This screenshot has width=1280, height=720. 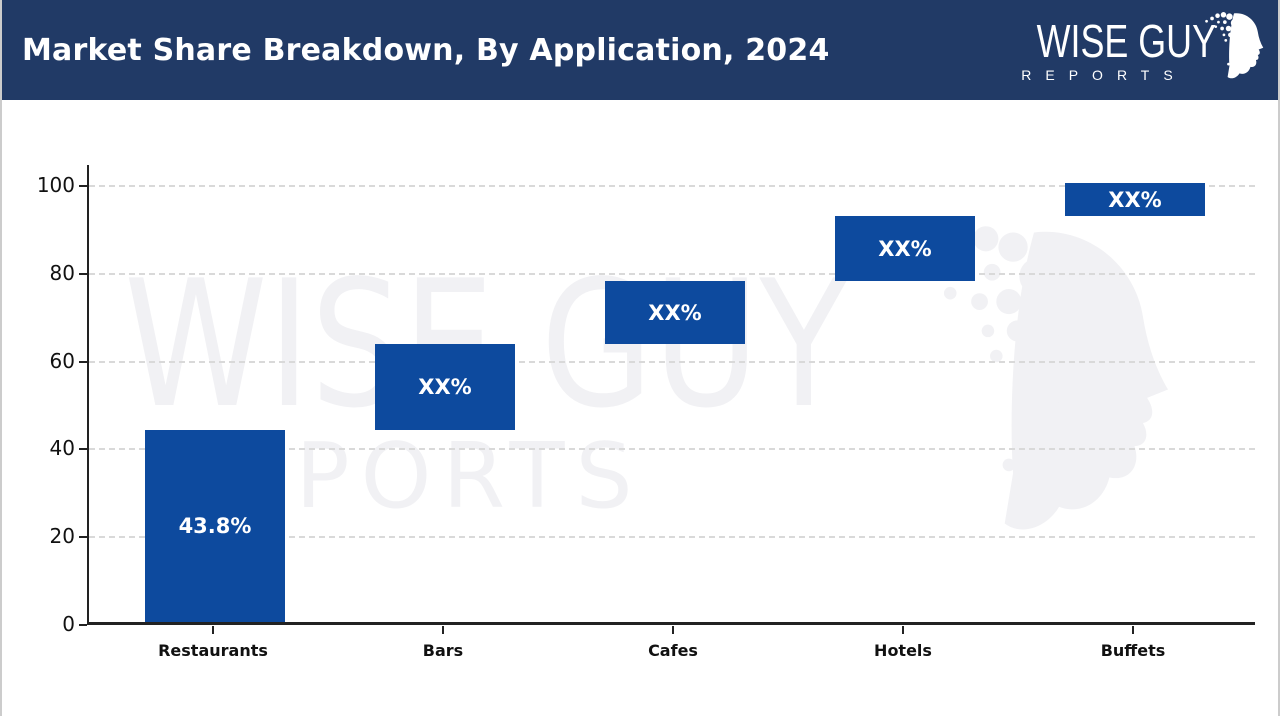 I want to click on y-tick-label-60: 60, so click(x=62, y=360).